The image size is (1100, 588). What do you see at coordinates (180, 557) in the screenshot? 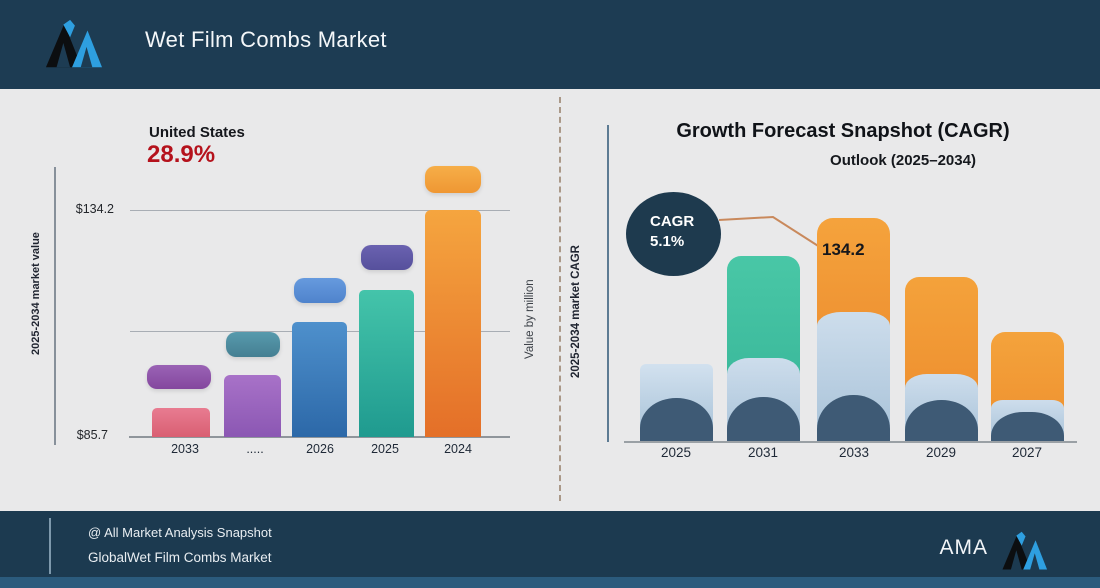
I see `footer-text-market: GlobalWet Film Combs Market` at bounding box center [180, 557].